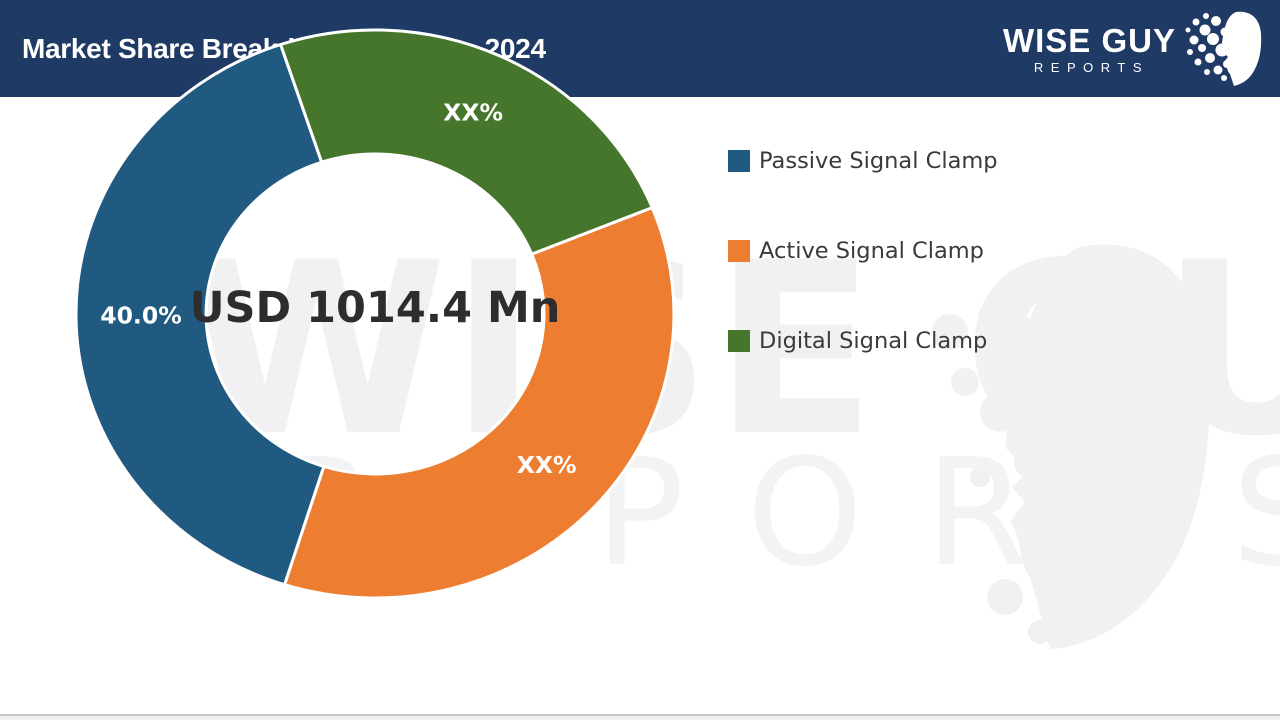  I want to click on donut-segment-passive-signal-clamp, so click(200, 315).